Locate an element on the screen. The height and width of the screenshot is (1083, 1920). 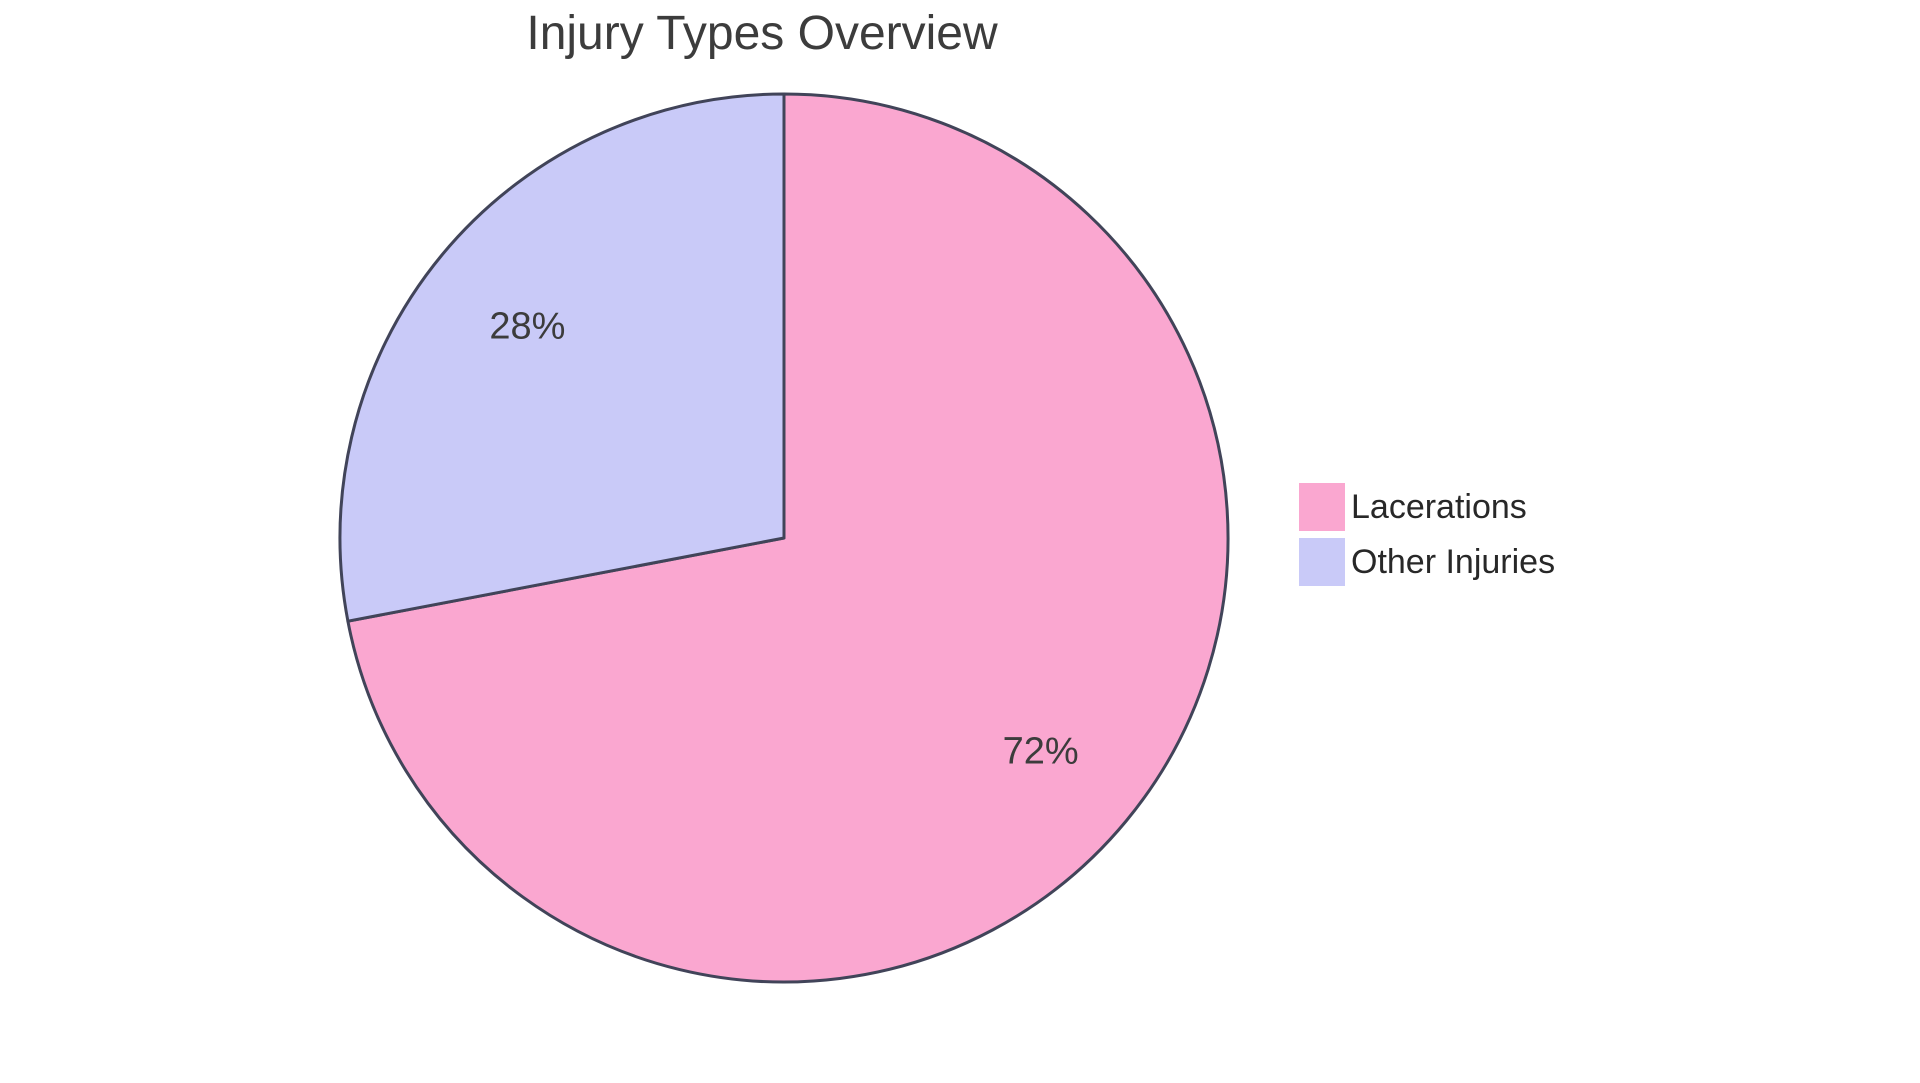
legend-item-lacerations: Lacerations is located at coordinates (1427, 507).